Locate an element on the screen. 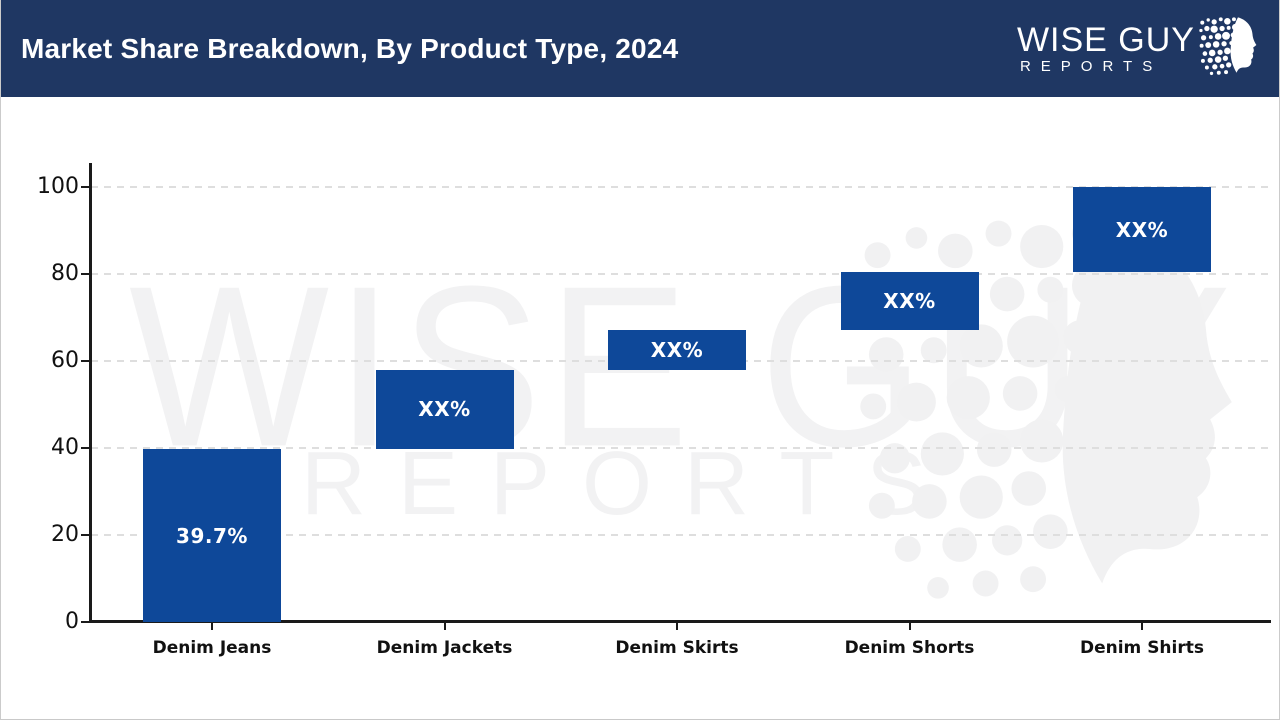  y-tick-label: 80 is located at coordinates (65, 273).